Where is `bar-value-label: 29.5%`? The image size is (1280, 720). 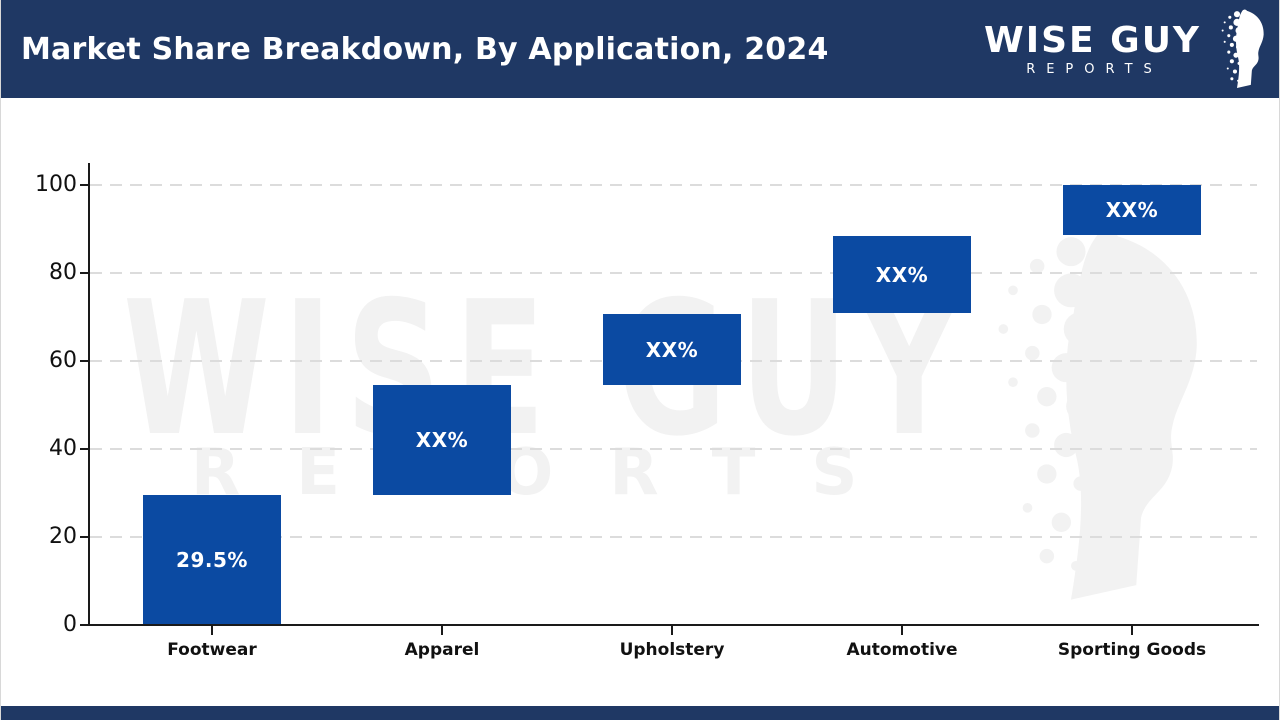
bar-value-label: 29.5% is located at coordinates (212, 560).